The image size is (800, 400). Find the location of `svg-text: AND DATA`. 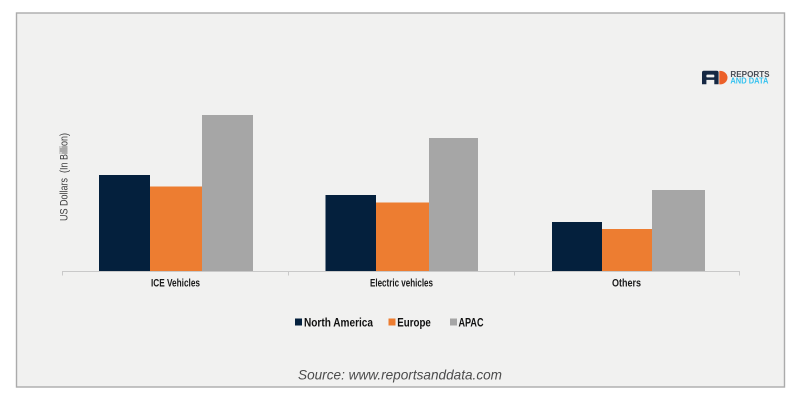

svg-text: AND DATA is located at coordinates (749, 81).